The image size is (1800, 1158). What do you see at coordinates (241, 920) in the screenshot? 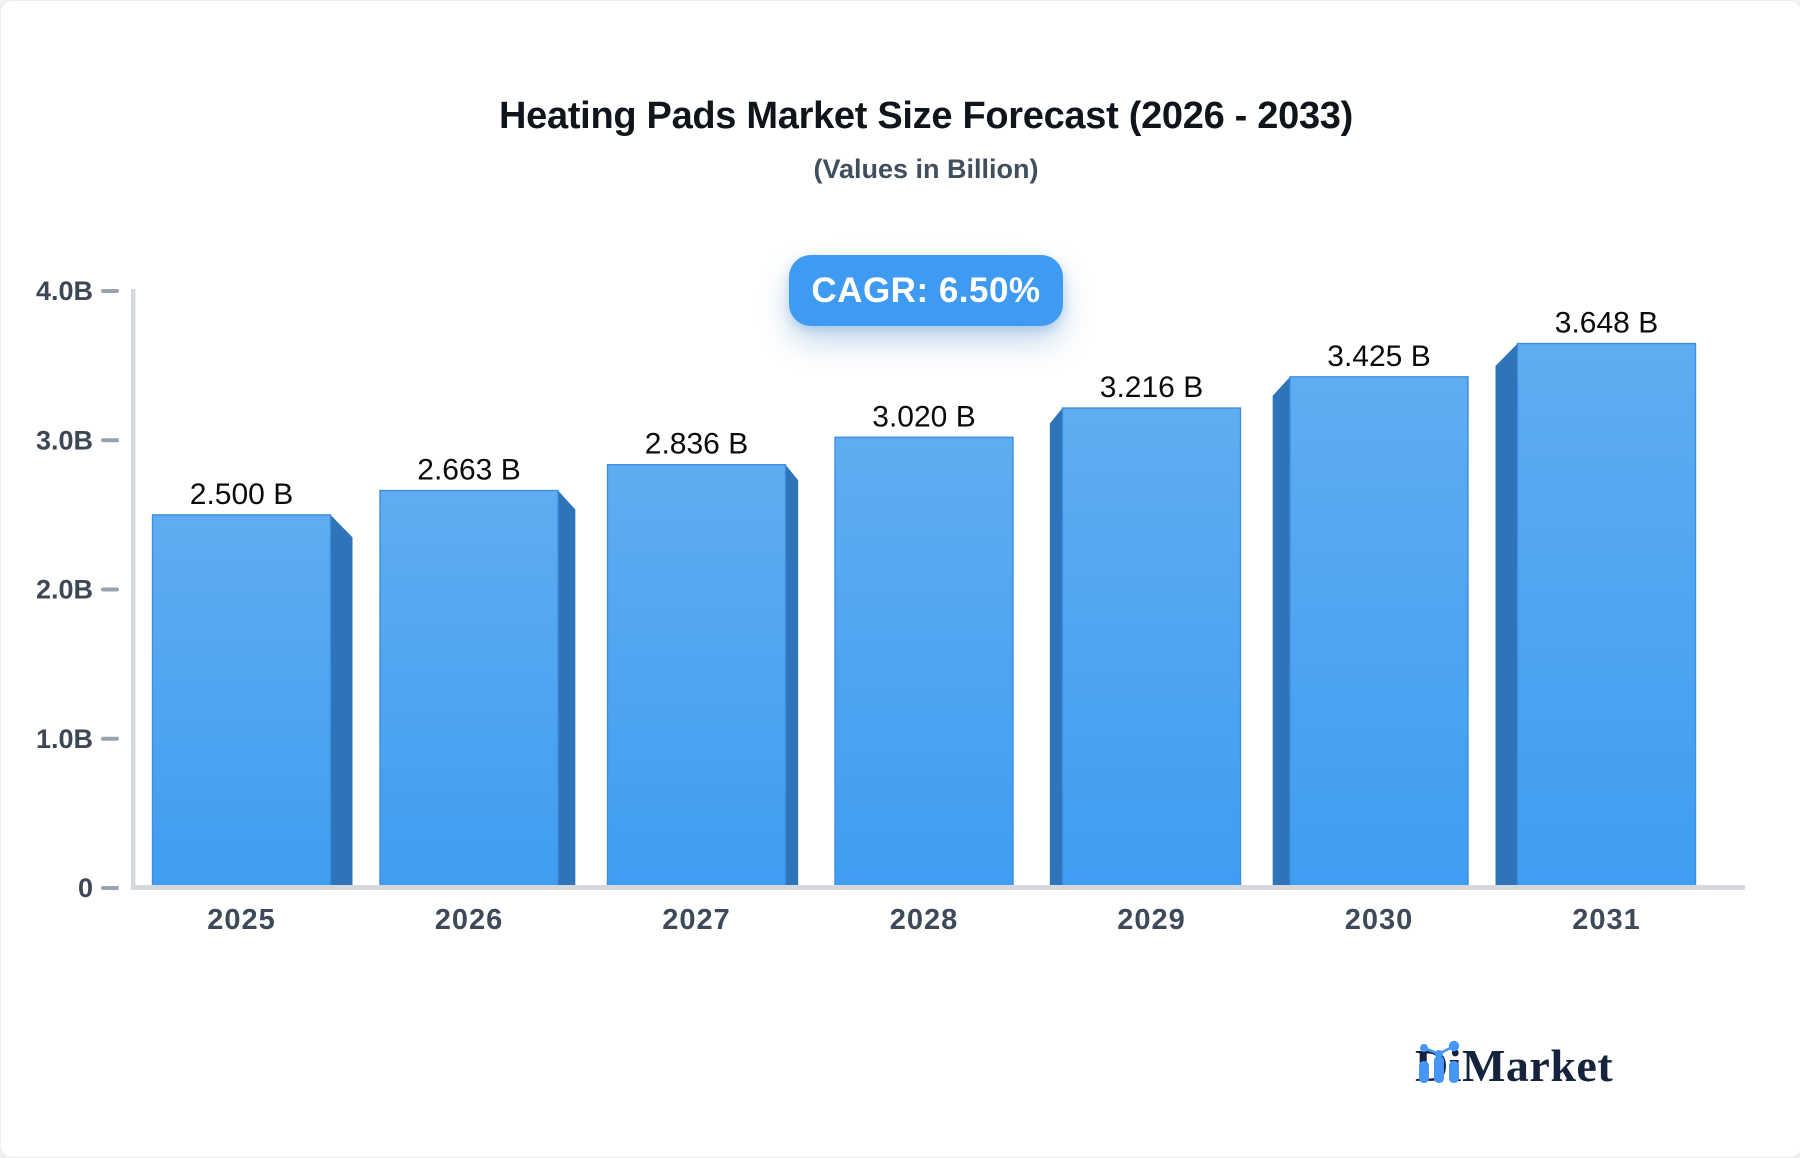
I see `x-axis-label-2025: 2025` at bounding box center [241, 920].